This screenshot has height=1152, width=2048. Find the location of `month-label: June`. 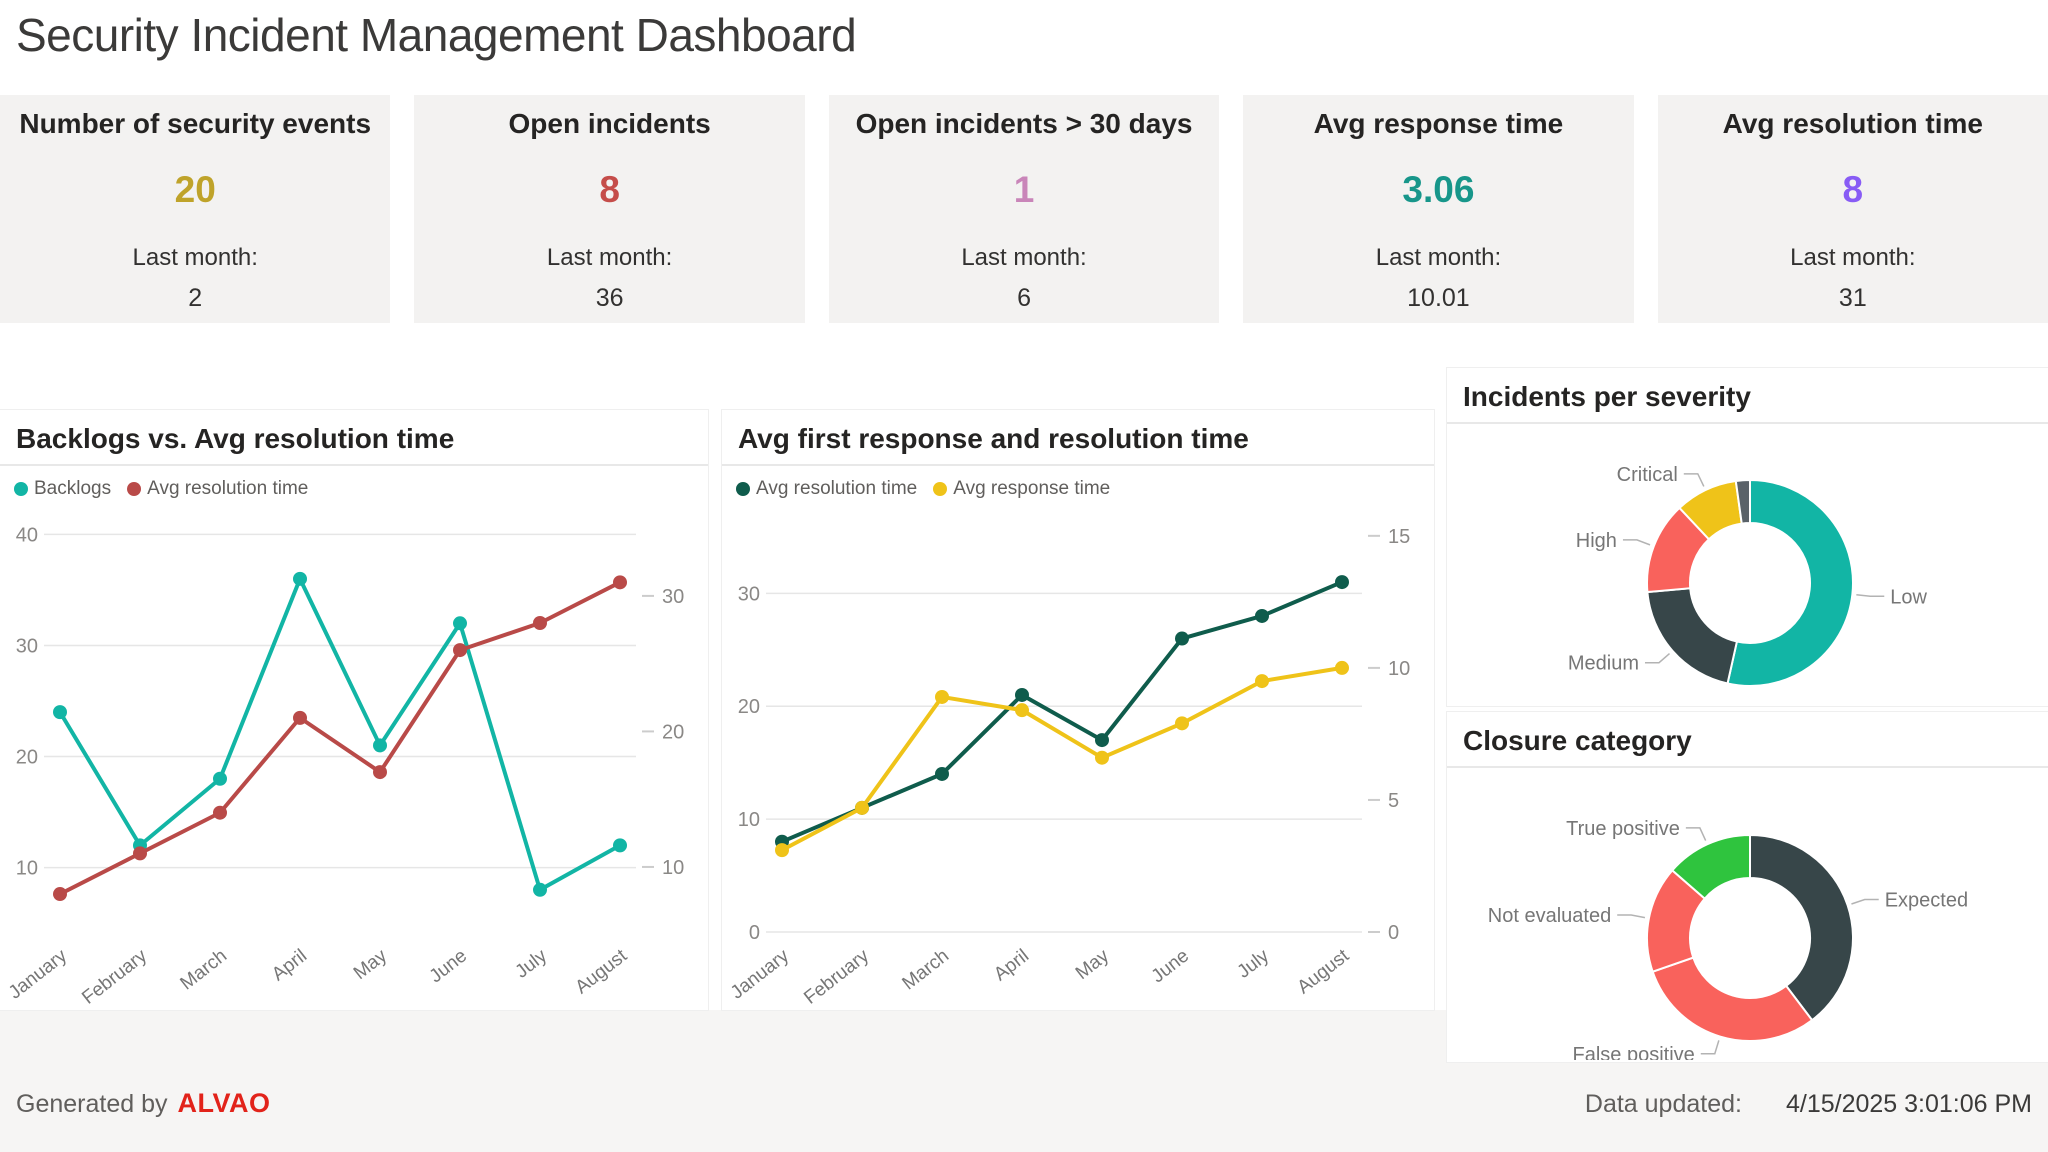

month-label: June is located at coordinates (448, 966).